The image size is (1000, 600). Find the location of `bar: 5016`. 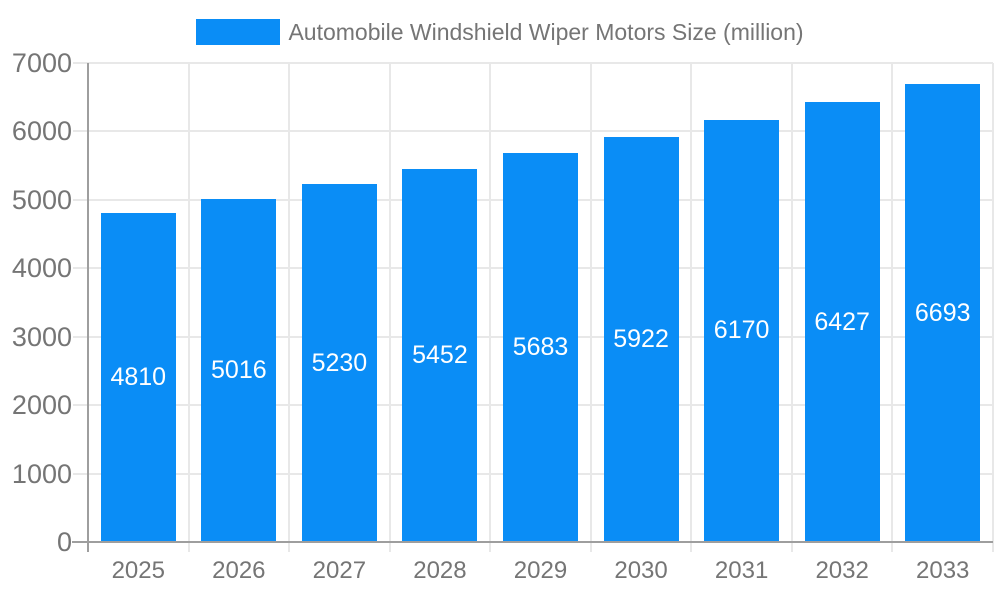

bar: 5016 is located at coordinates (239, 370).